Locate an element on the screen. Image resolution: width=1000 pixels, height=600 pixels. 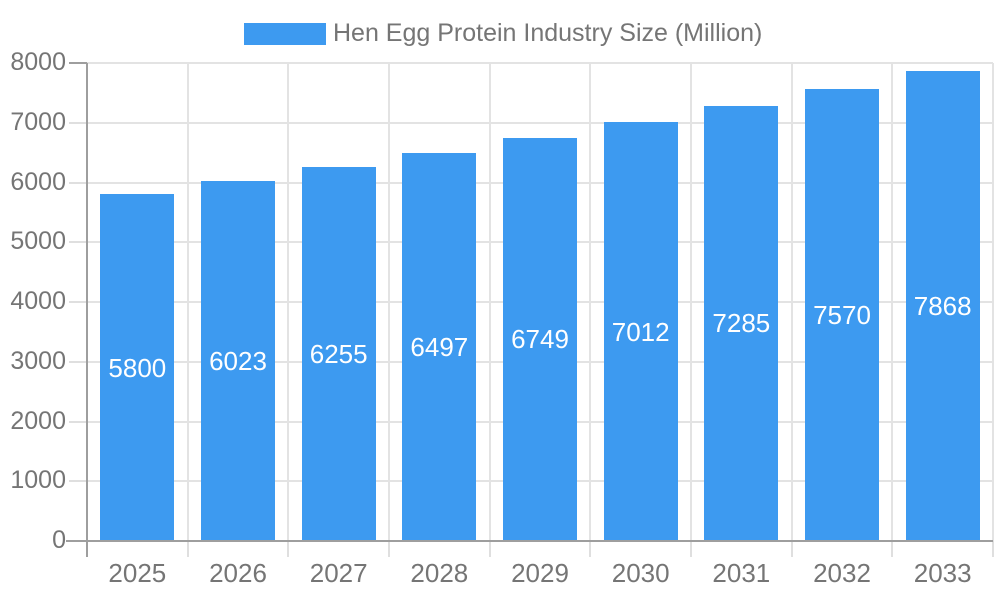
bar-value-label: 6023 is located at coordinates (238, 361).